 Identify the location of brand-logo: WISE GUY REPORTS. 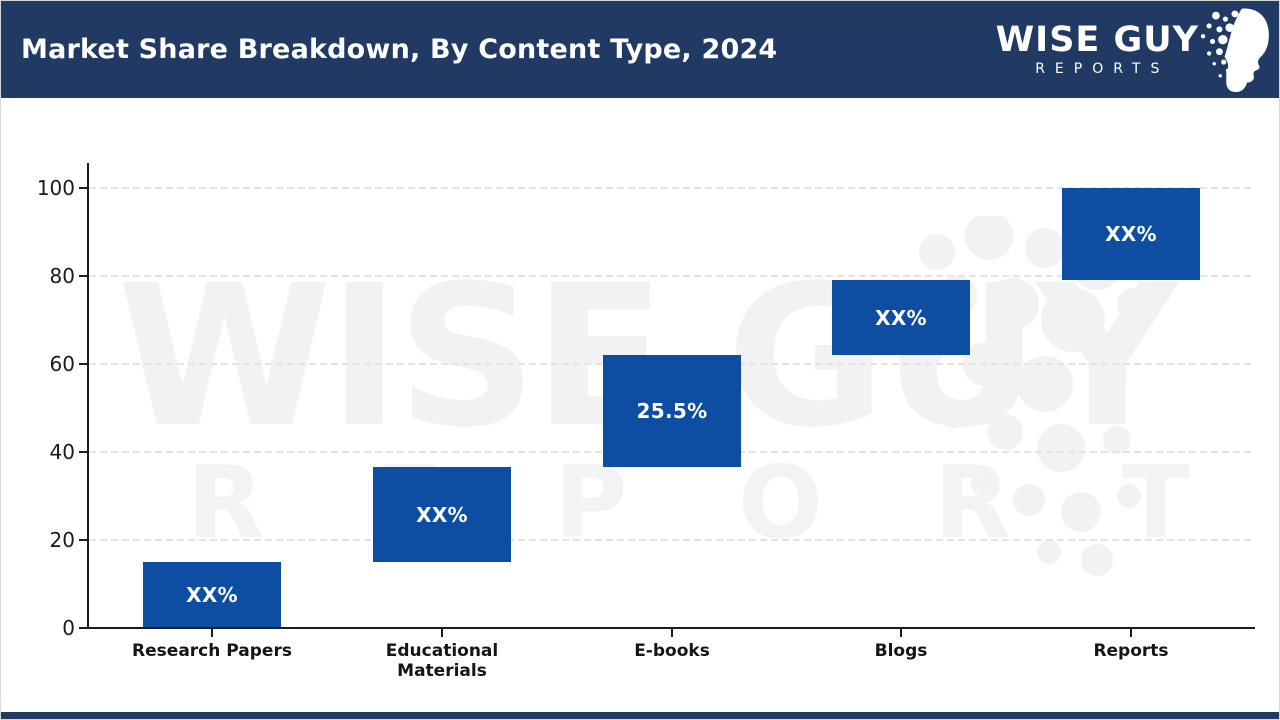
(1133, 49).